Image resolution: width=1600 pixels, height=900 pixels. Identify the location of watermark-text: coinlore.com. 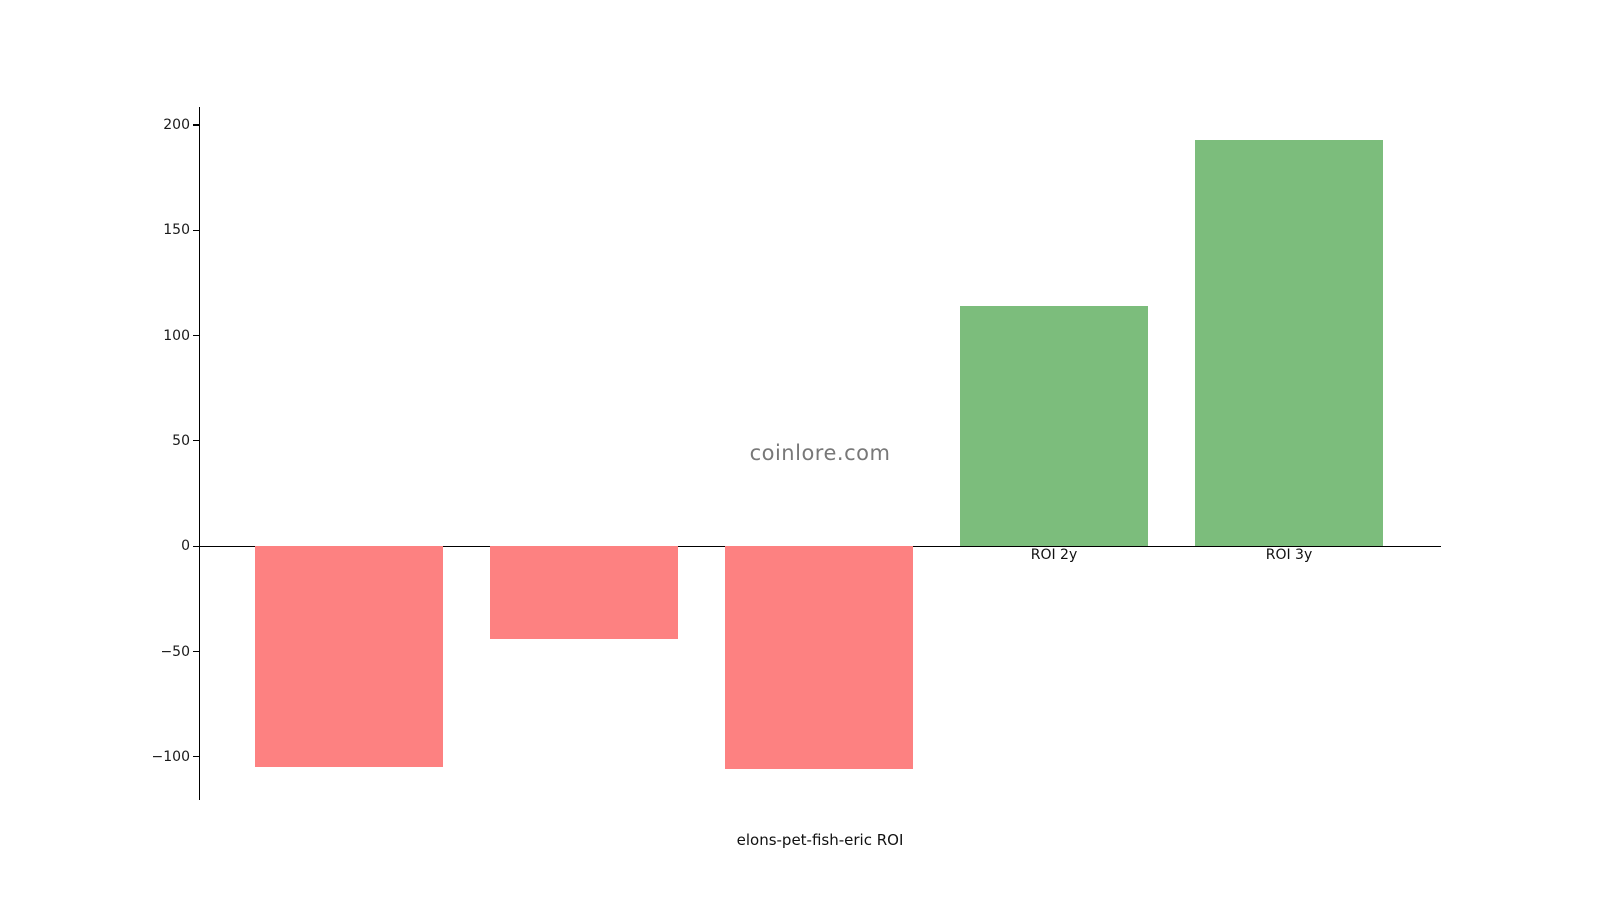
(820, 453).